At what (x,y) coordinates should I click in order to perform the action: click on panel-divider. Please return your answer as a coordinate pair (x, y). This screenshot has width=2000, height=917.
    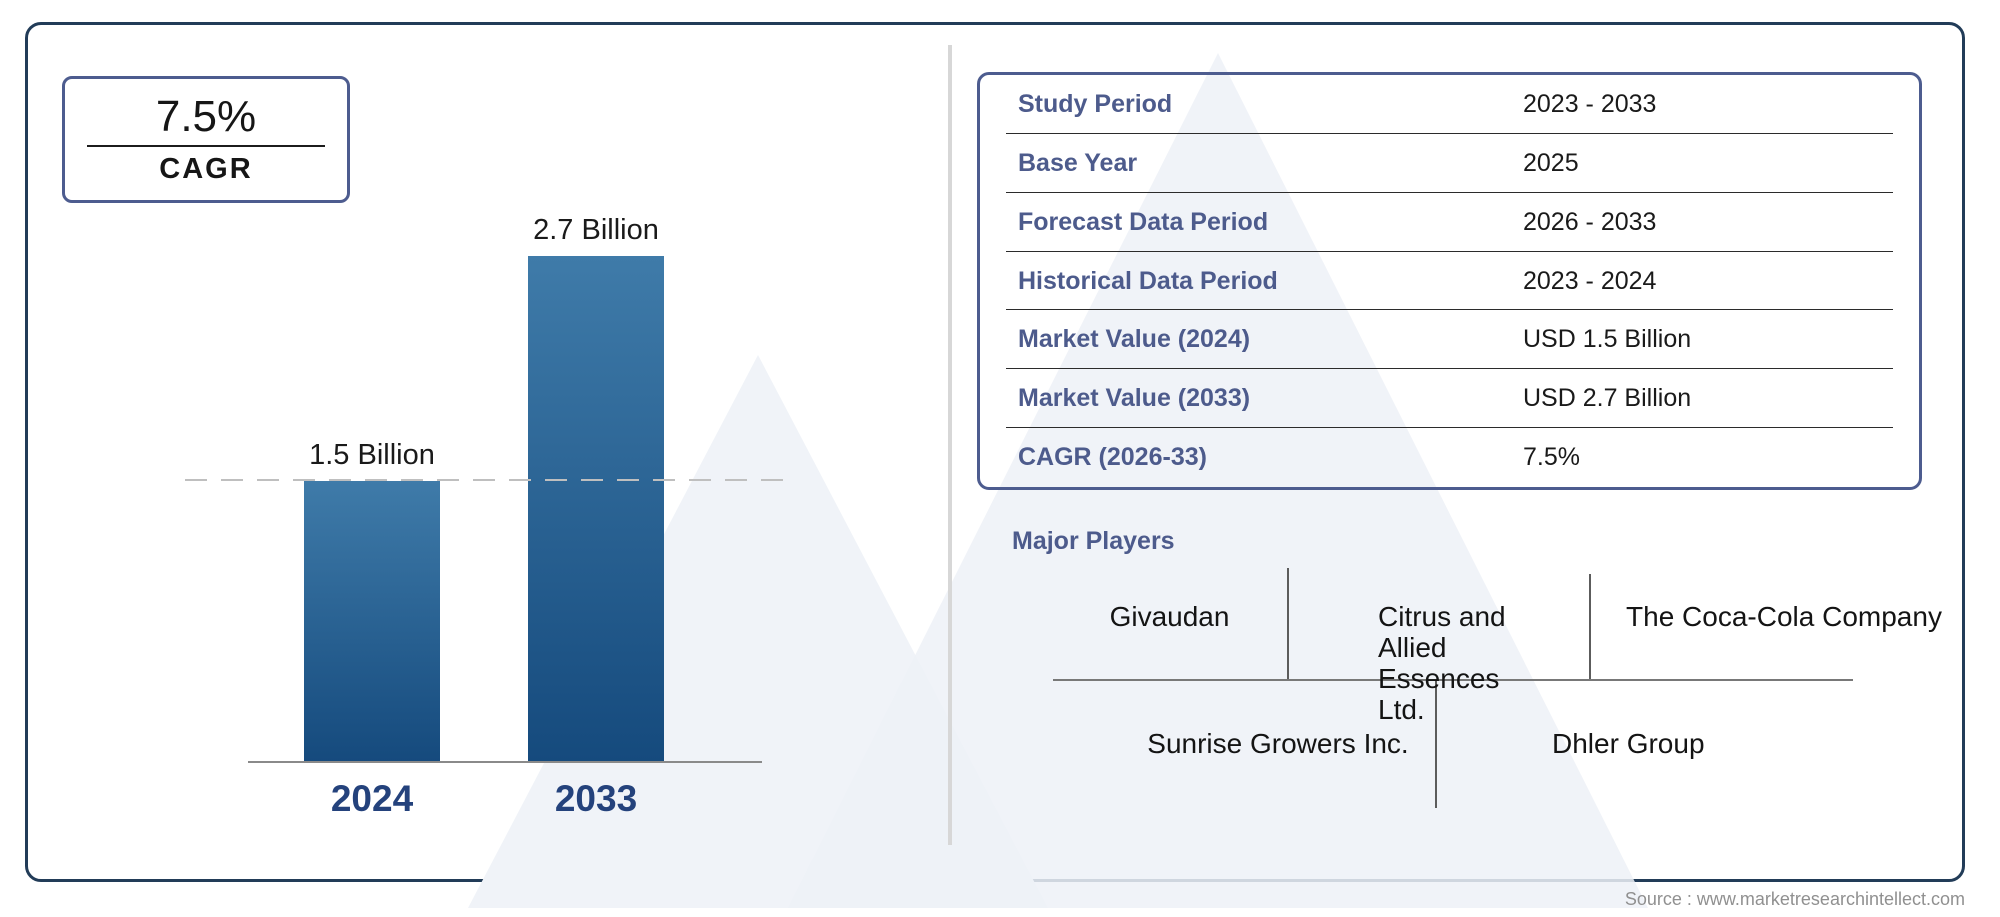
    Looking at the image, I should click on (950, 445).